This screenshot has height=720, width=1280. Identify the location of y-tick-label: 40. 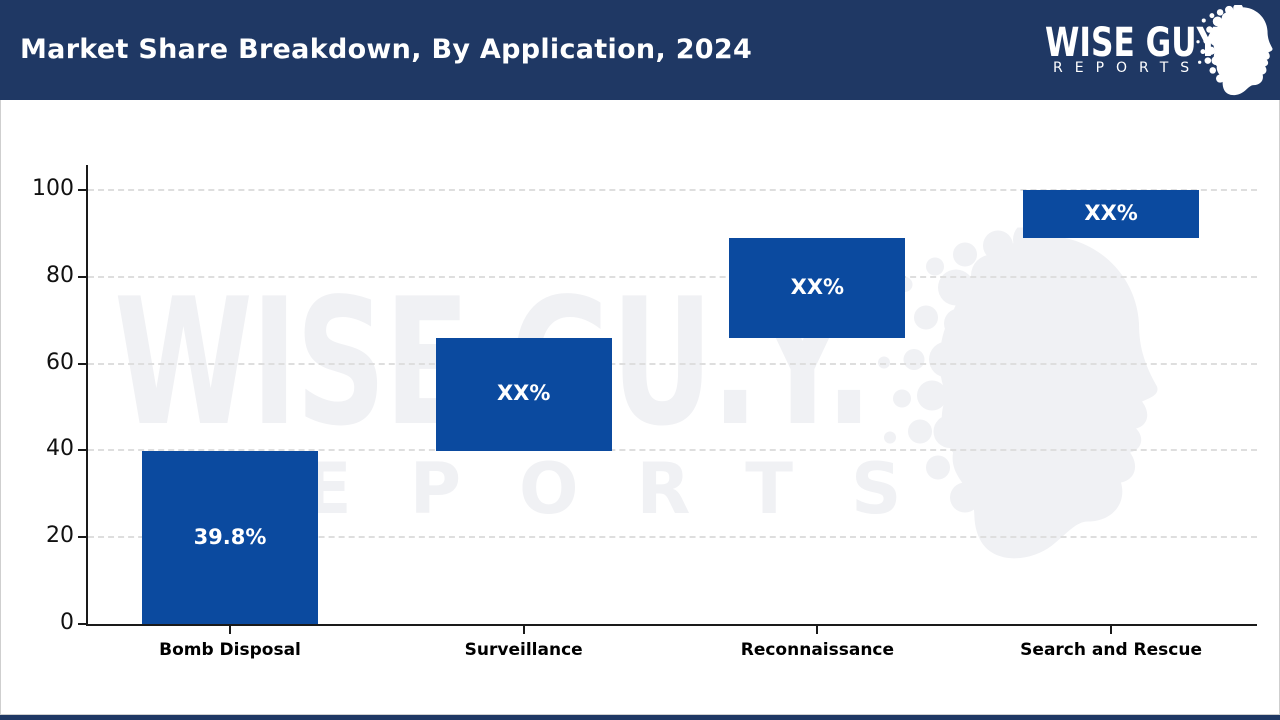
(60, 449).